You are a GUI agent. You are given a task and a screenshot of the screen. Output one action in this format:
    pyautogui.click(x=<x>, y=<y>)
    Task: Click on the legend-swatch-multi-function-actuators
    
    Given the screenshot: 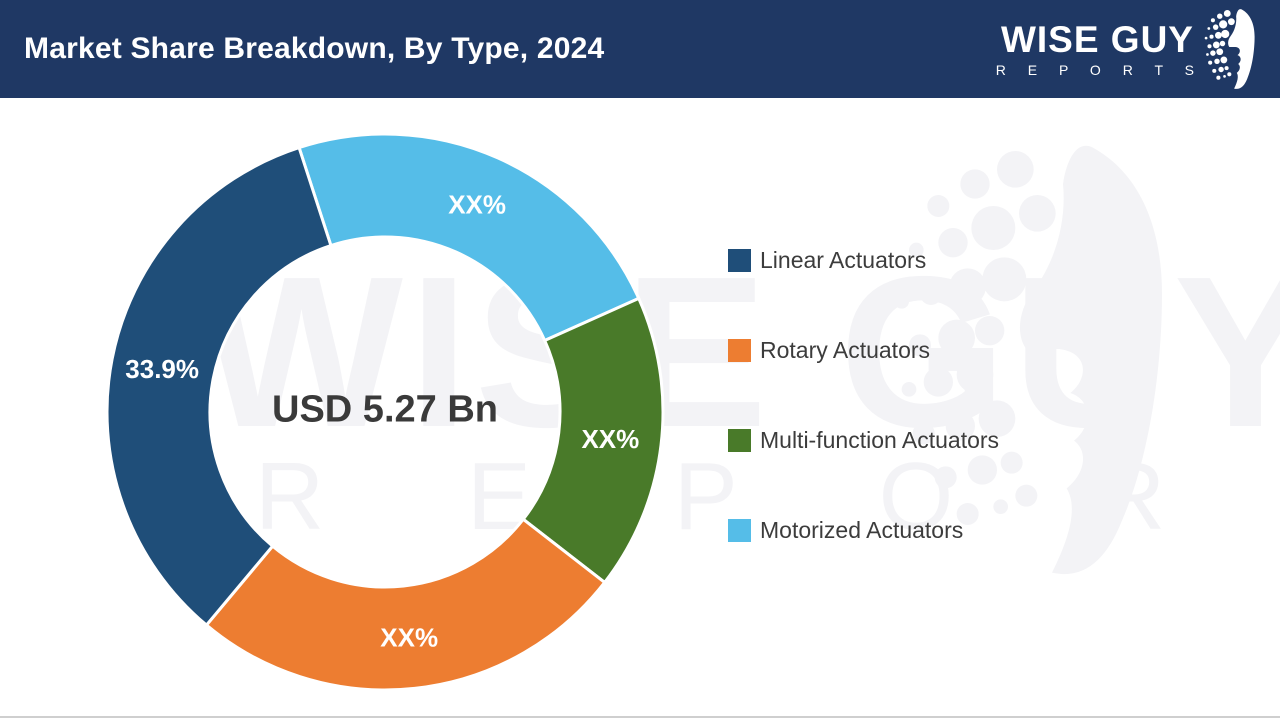 What is the action you would take?
    pyautogui.click(x=739, y=440)
    